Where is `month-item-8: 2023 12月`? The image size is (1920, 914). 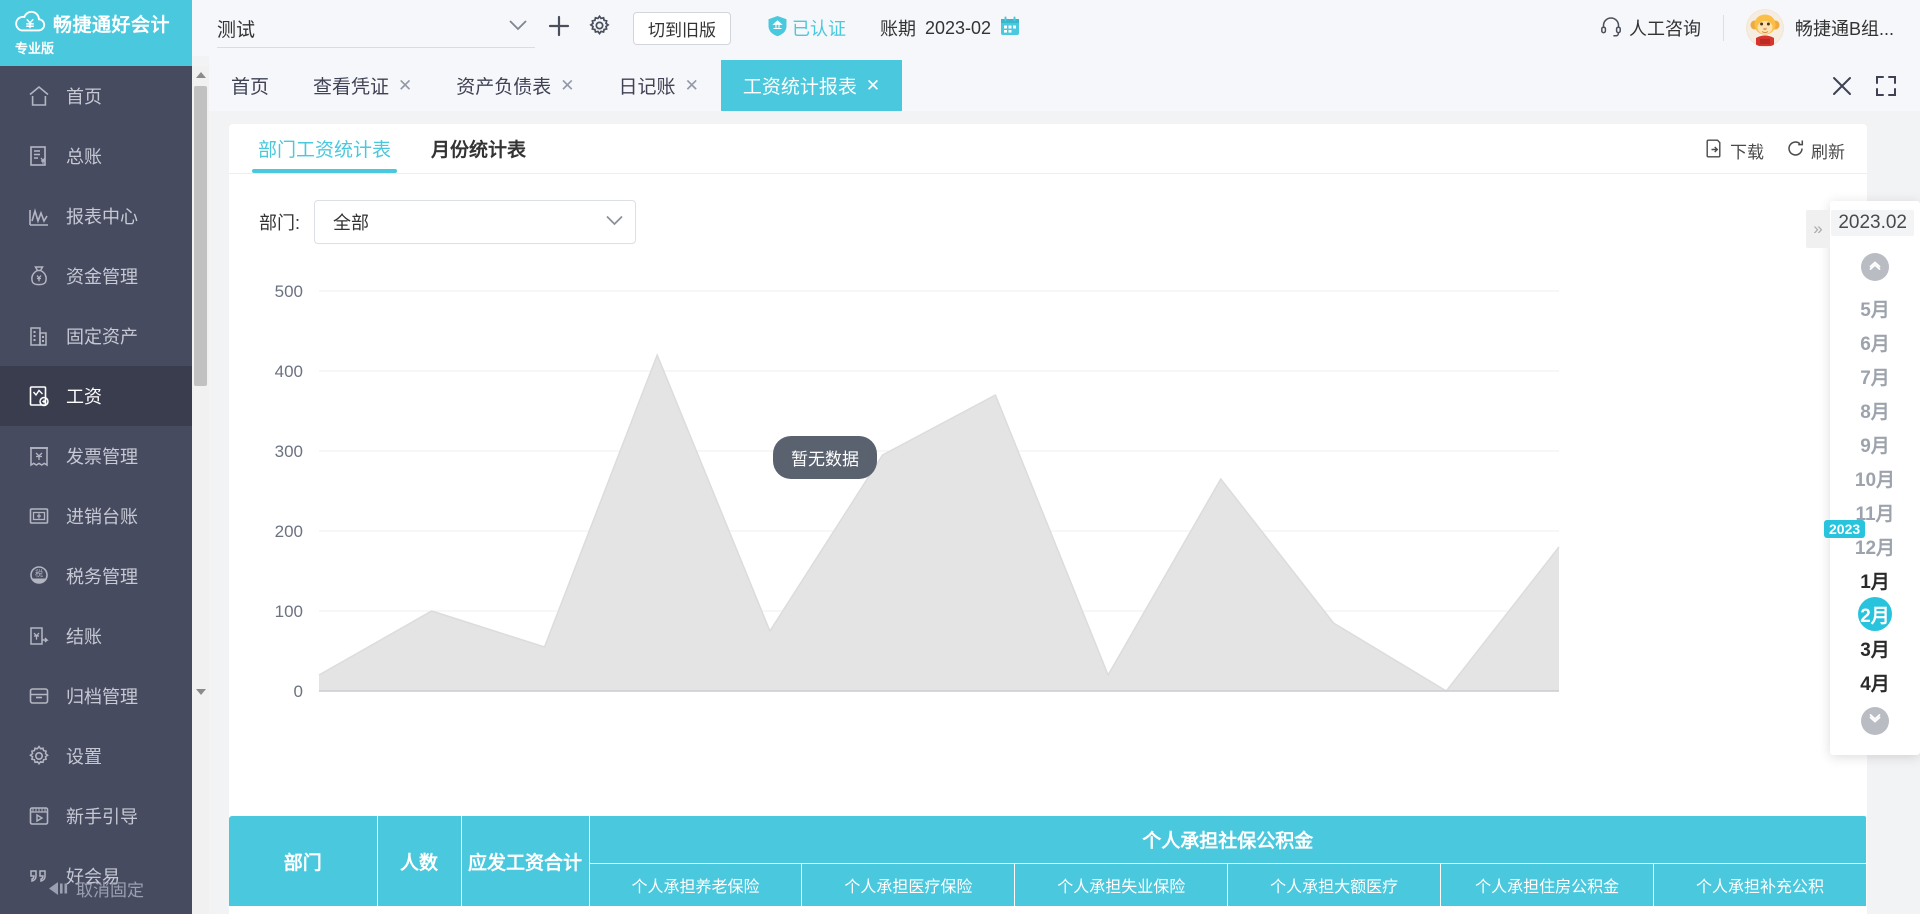 month-item-8: 2023 12月 is located at coordinates (1872, 541).